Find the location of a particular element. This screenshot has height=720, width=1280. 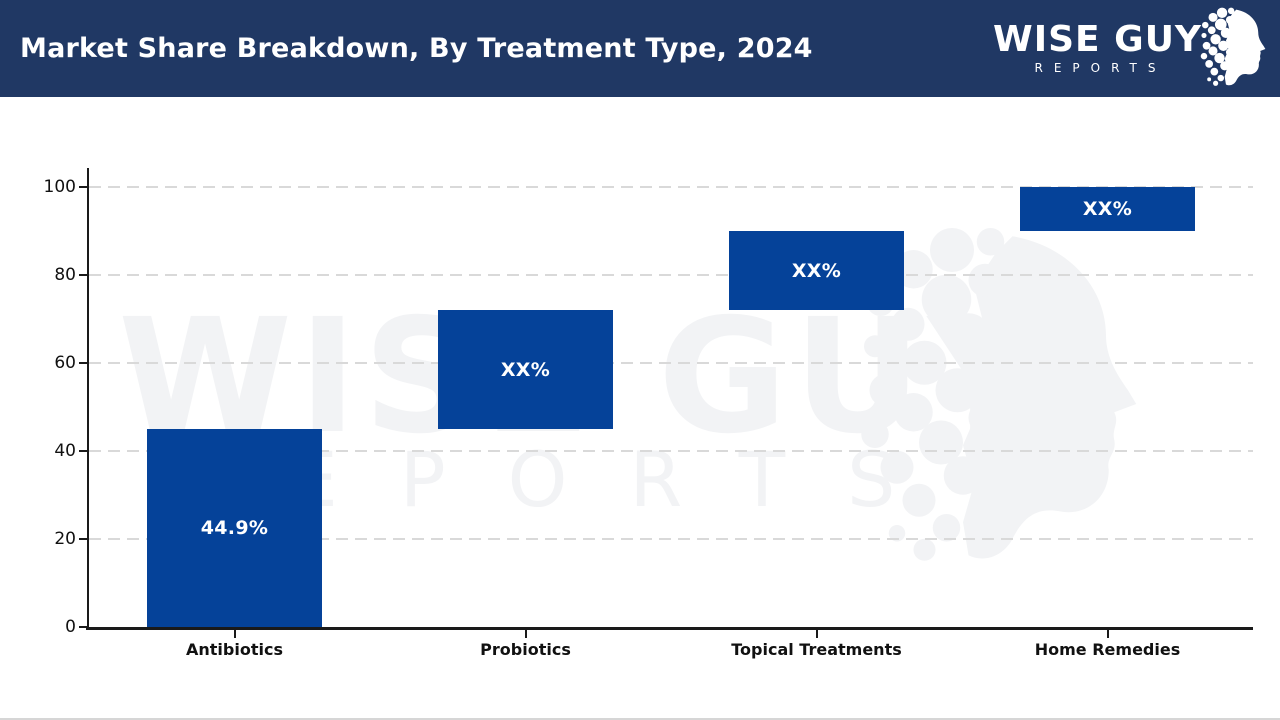

bar-topical-treatments: XX% is located at coordinates (816, 271).